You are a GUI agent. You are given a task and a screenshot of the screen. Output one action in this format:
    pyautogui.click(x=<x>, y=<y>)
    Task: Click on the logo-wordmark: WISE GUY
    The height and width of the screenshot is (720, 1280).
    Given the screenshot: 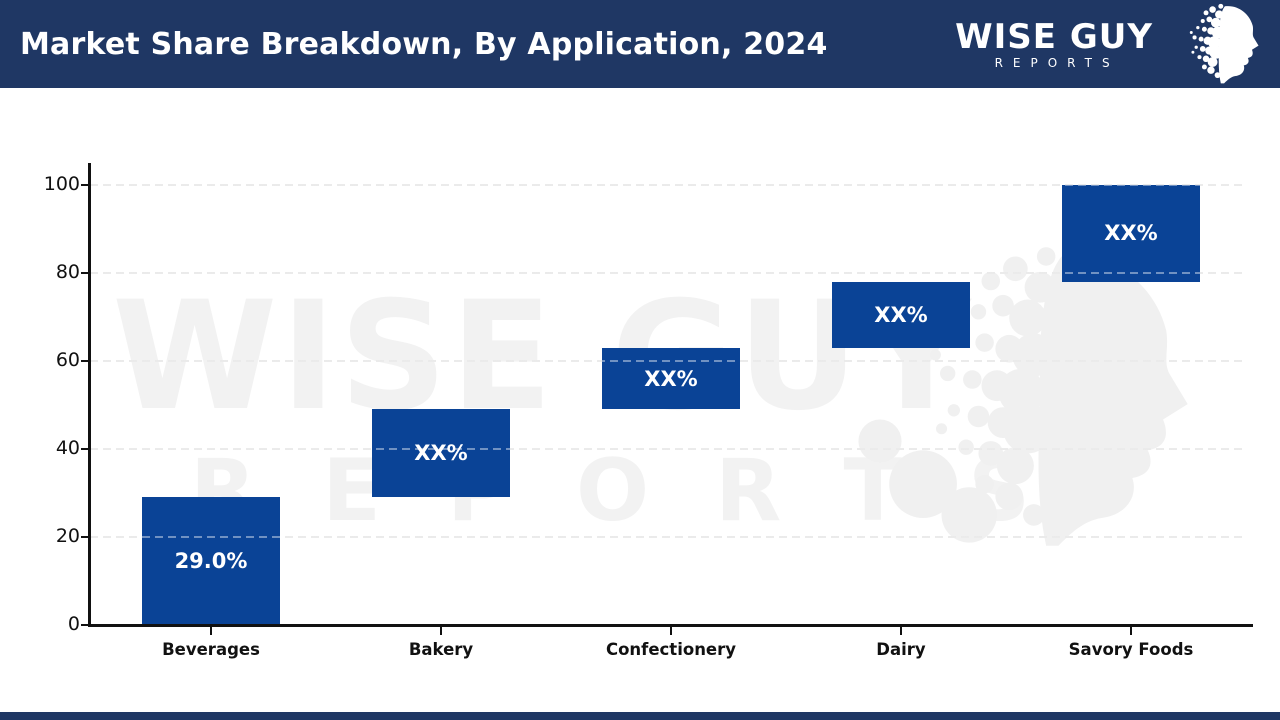 What is the action you would take?
    pyautogui.click(x=1054, y=36)
    